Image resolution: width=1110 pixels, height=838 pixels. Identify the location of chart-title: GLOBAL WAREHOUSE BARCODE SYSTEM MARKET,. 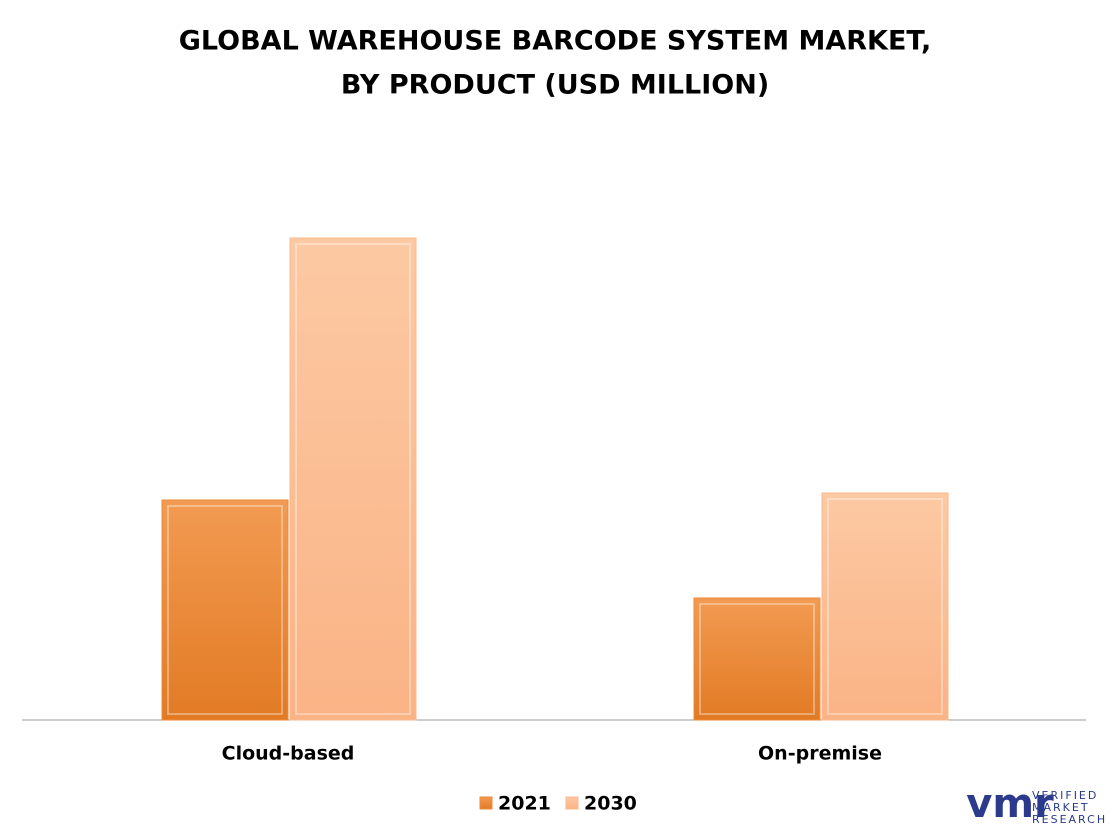
(555, 41).